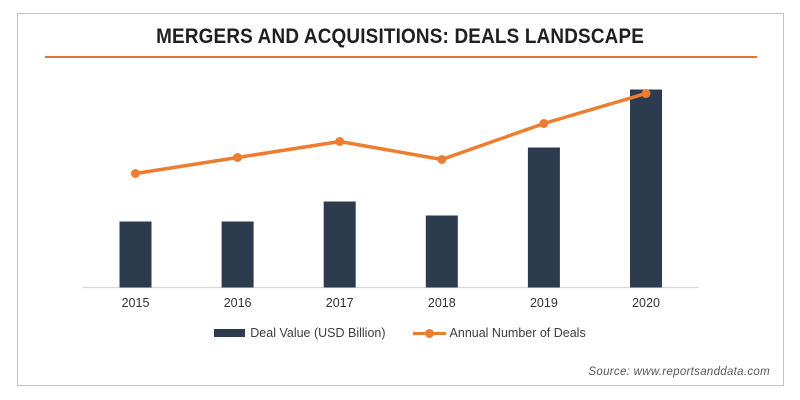 Image resolution: width=800 pixels, height=400 pixels. What do you see at coordinates (401, 57) in the screenshot?
I see `title-underline-rule` at bounding box center [401, 57].